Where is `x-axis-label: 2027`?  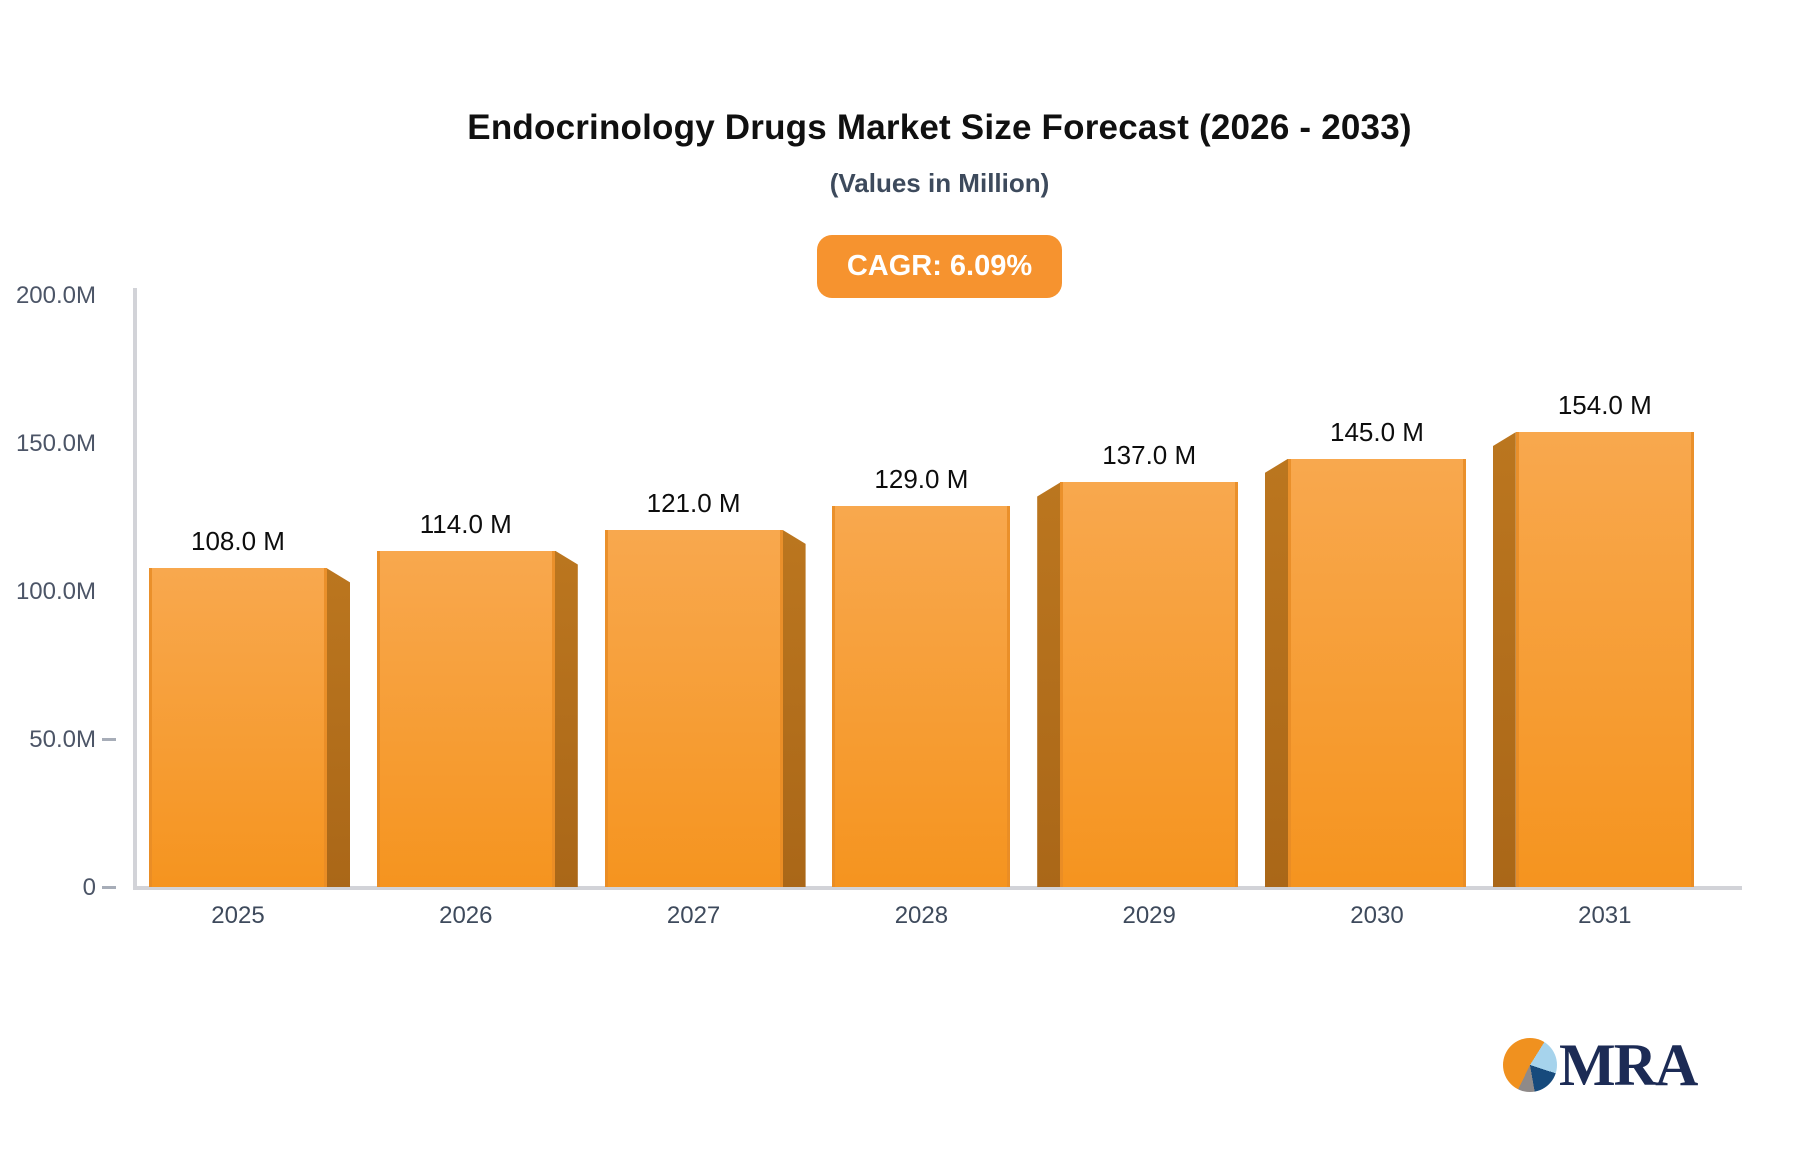
x-axis-label: 2027 is located at coordinates (693, 915).